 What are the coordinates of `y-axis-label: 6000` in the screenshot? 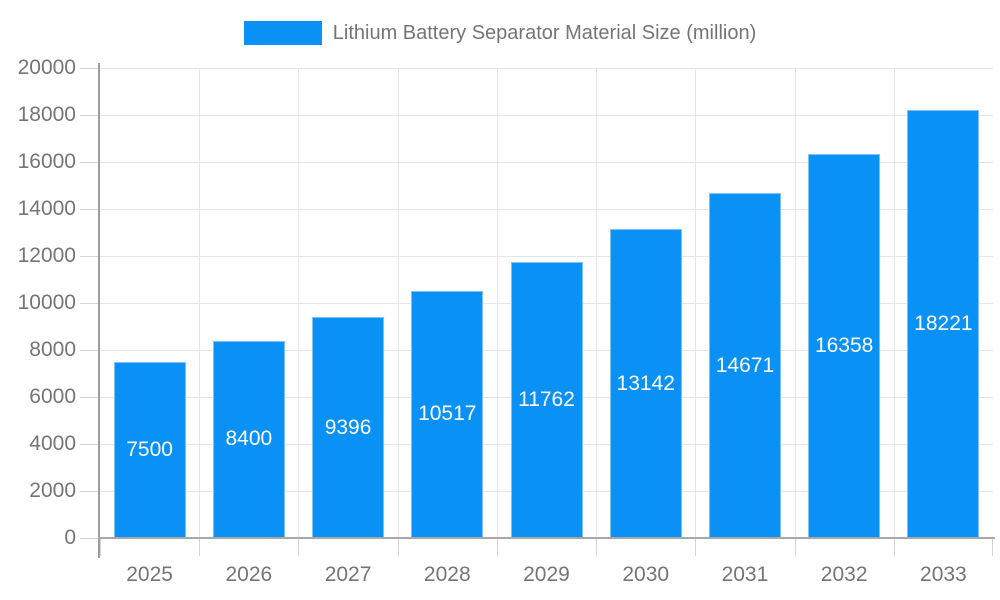 It's located at (52, 396).